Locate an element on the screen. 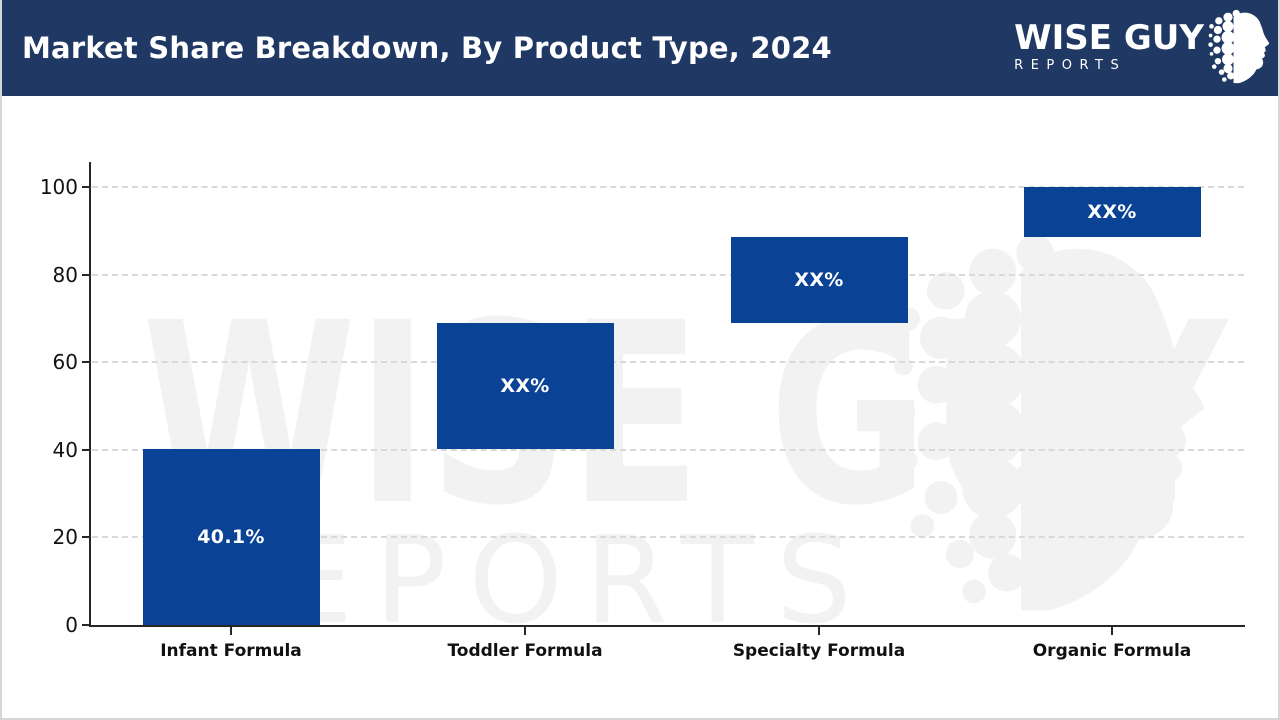 This screenshot has height=720, width=1280. y-axis-tick-label: 60 is located at coordinates (65, 362).